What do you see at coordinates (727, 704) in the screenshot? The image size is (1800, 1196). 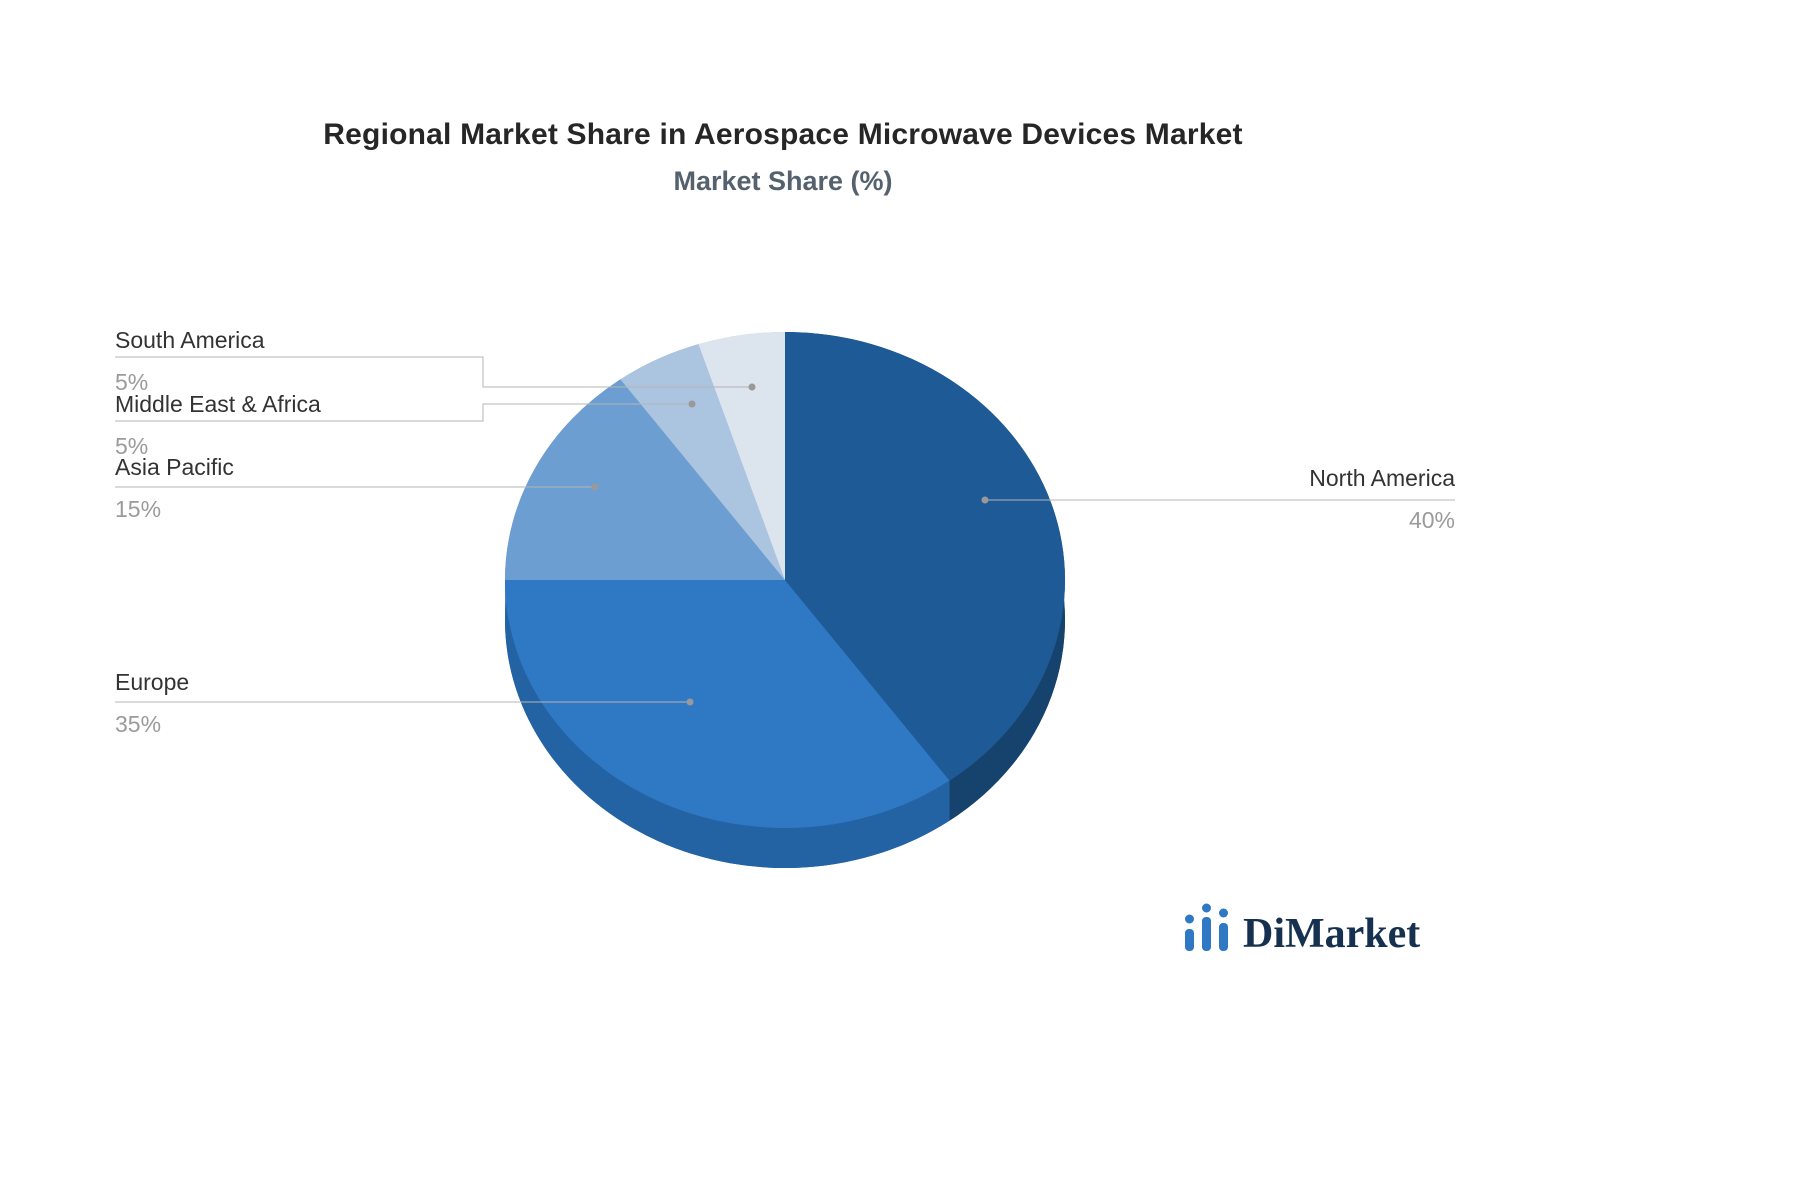 I see `pie-slice-europe` at bounding box center [727, 704].